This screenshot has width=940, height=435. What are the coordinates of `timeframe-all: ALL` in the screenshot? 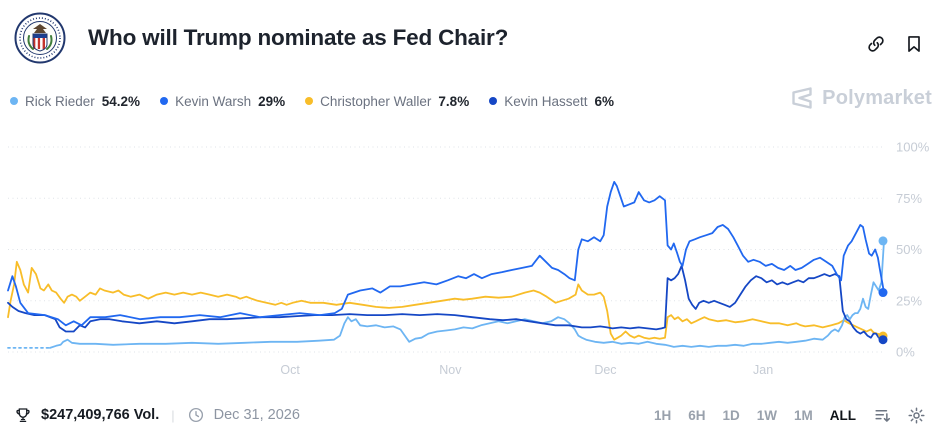 It's located at (842, 415).